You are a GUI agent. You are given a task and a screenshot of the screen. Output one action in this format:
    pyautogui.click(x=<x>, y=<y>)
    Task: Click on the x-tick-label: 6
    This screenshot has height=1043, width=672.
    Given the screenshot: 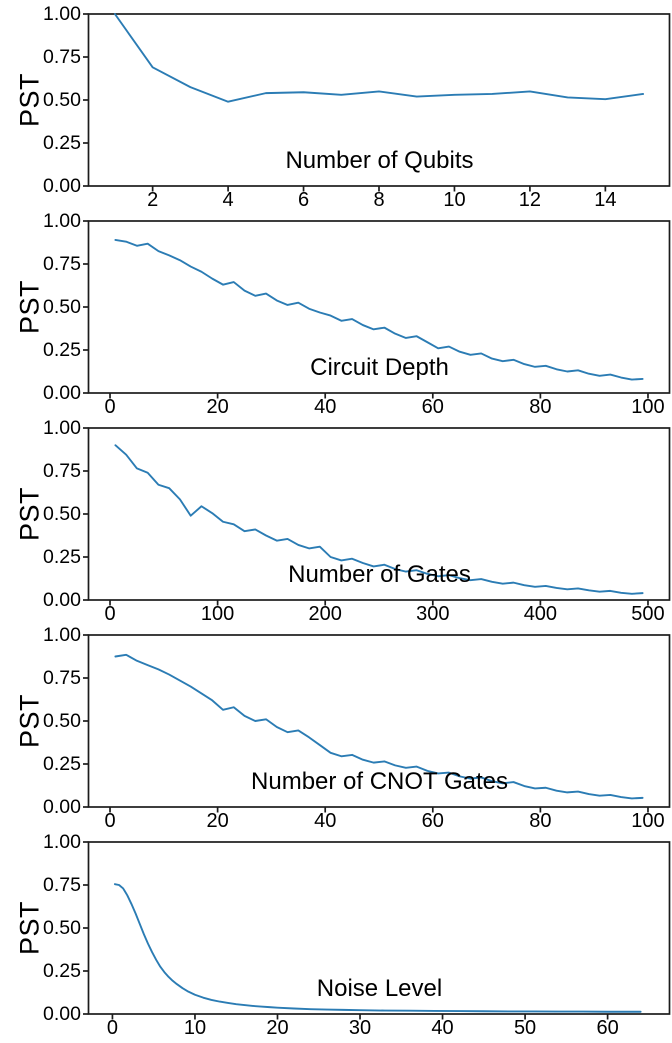 What is the action you would take?
    pyautogui.click(x=303, y=200)
    